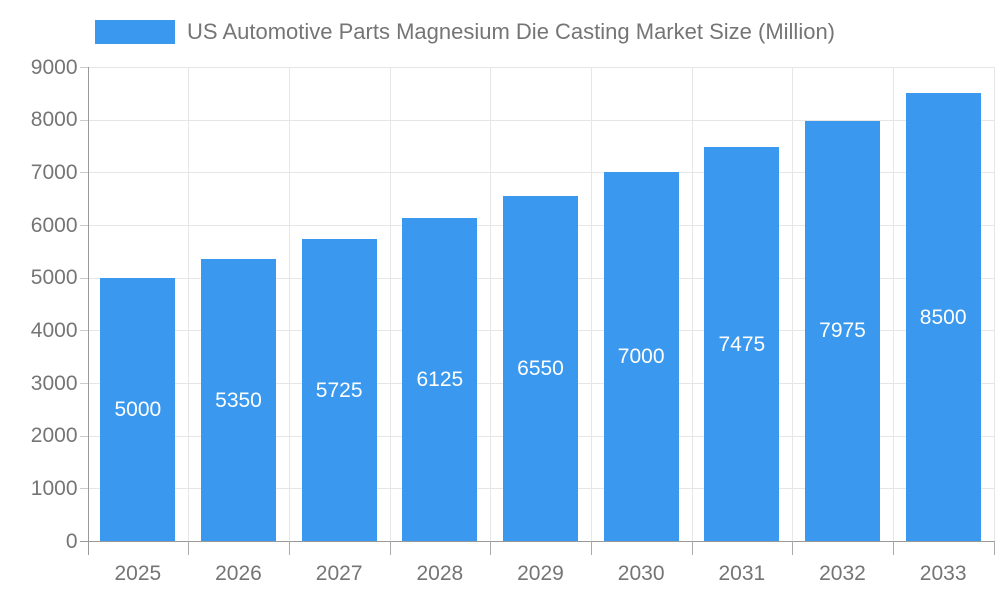  Describe the element at coordinates (540, 573) in the screenshot. I see `x-axis-label-2029: 2029` at that location.